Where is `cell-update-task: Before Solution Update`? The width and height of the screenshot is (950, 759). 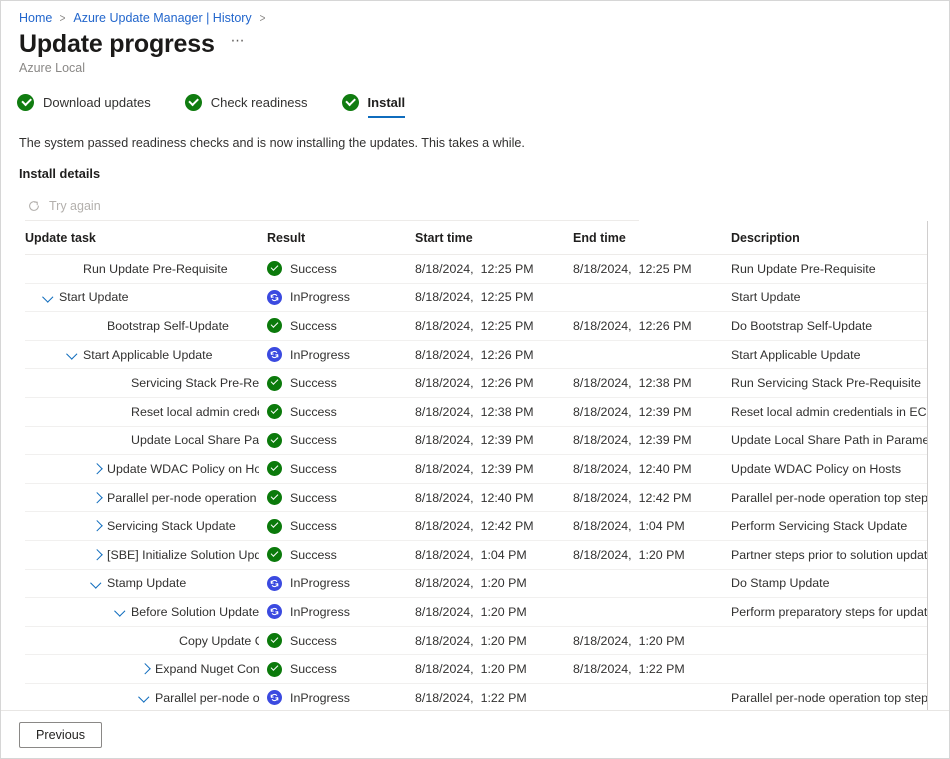
cell-update-task: Before Solution Update is located at coordinates (146, 612).